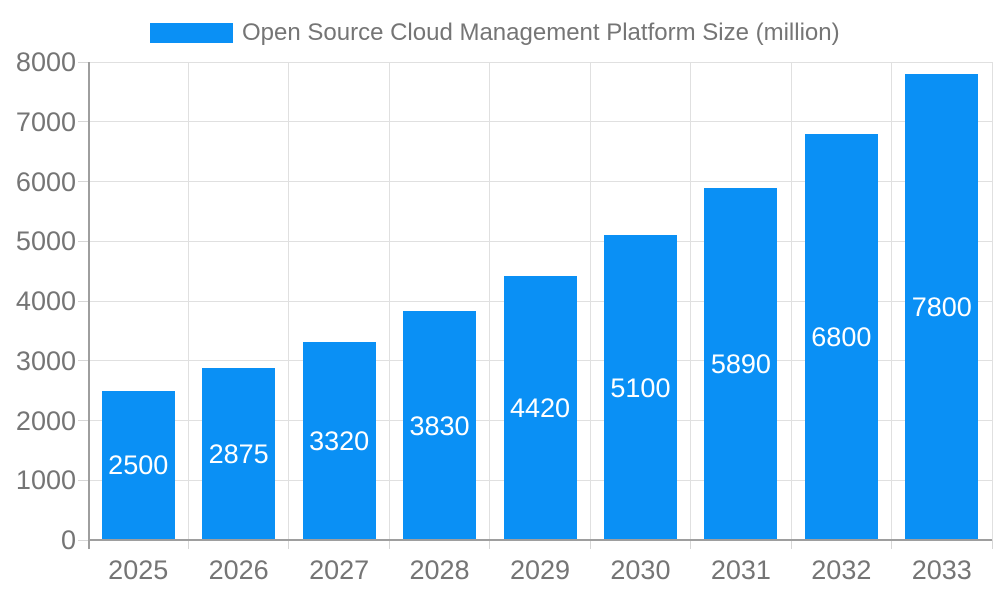 This screenshot has height=600, width=1000. What do you see at coordinates (89, 305) in the screenshot?
I see `y-axis-line` at bounding box center [89, 305].